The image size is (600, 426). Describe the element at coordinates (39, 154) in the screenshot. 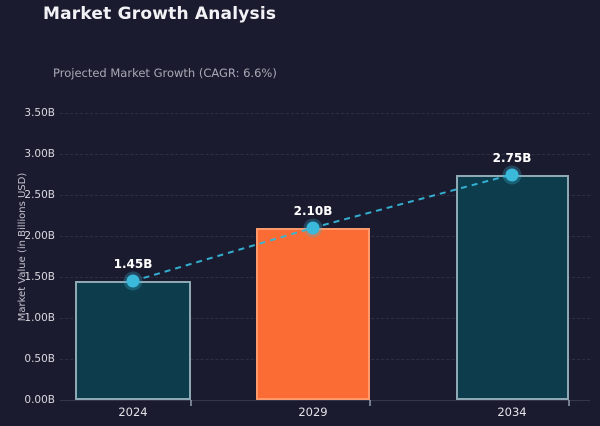

I see `y-tick-label: 3.00B` at that location.